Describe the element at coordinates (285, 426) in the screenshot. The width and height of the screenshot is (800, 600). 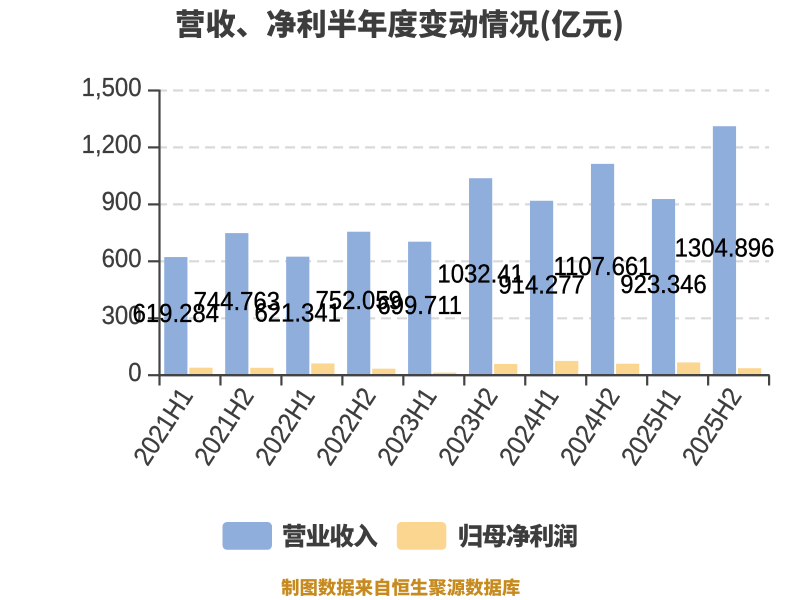
I see `svg-text: 2022H1` at that location.